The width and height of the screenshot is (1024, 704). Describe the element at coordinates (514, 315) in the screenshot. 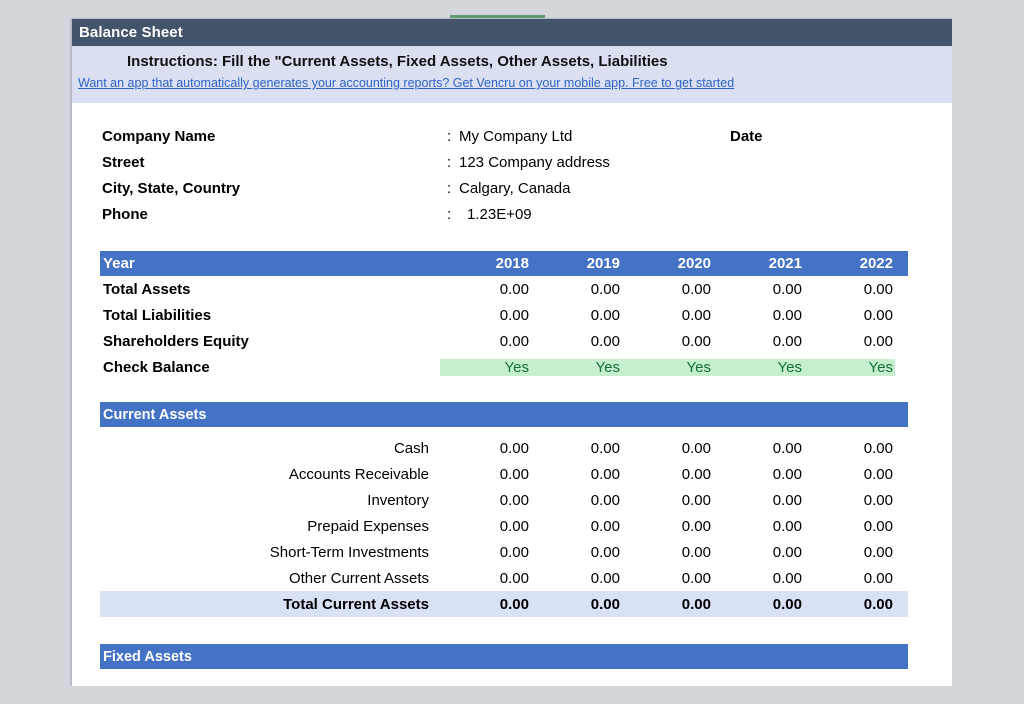

I see `total-liabilities-2018: 0.00` at that location.